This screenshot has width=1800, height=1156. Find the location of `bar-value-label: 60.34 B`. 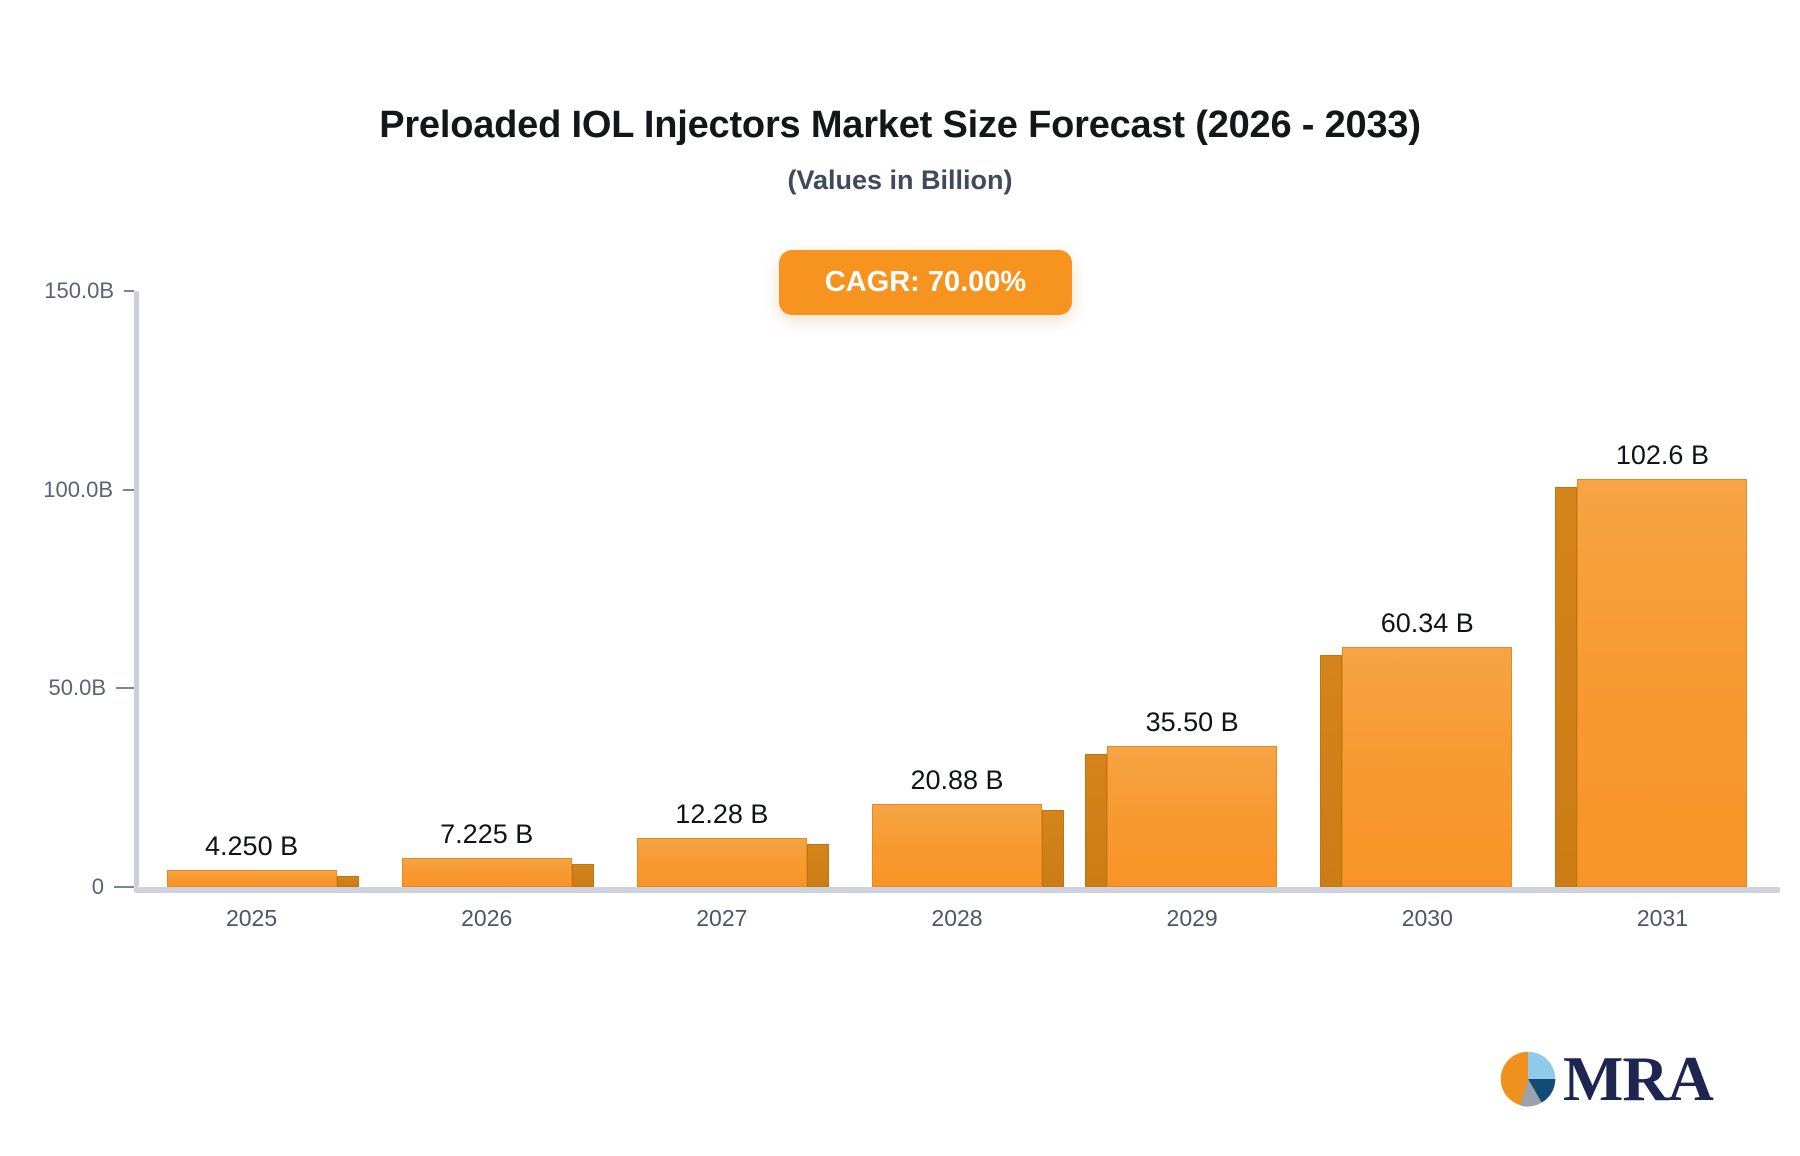

bar-value-label: 60.34 B is located at coordinates (1427, 623).